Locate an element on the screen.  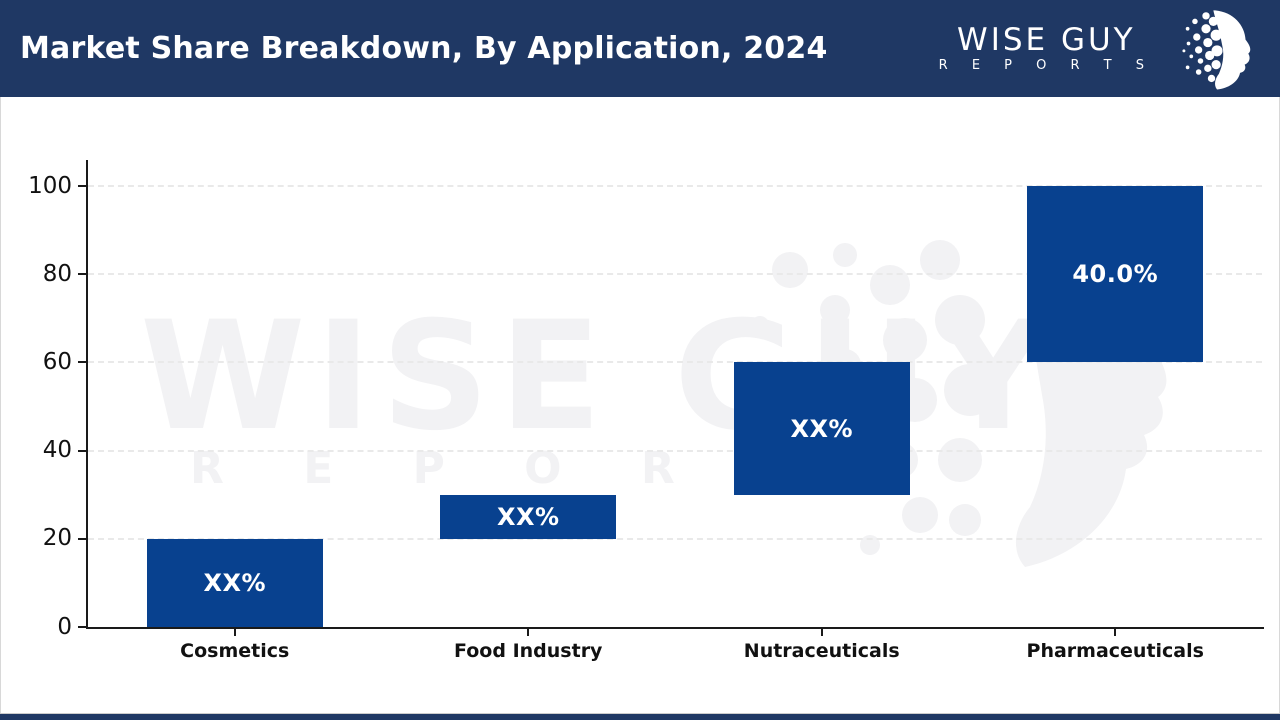
x-category-label: Food Industry is located at coordinates (528, 651).